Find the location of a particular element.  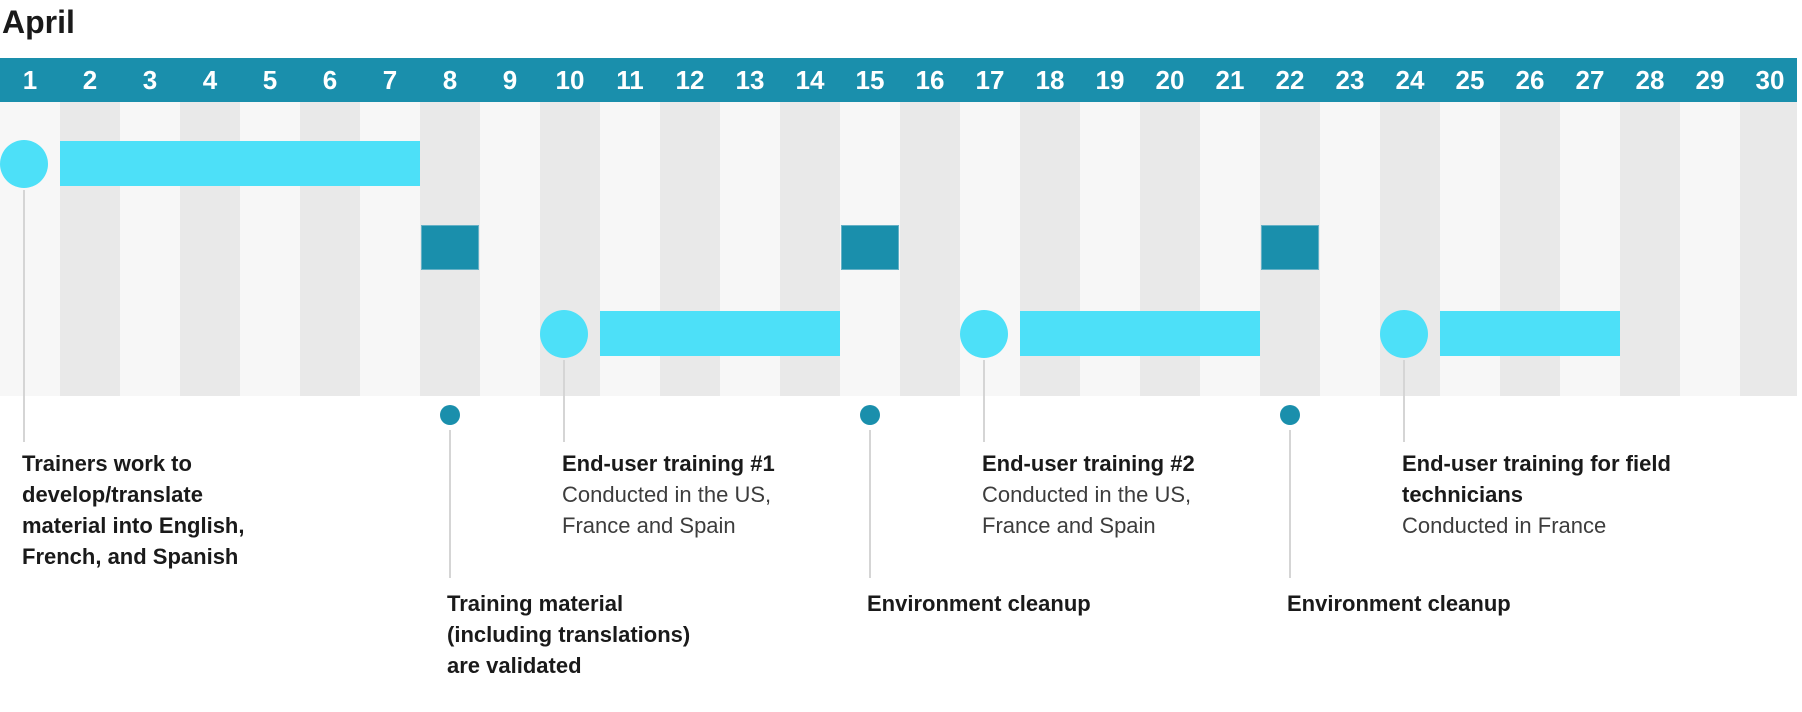

task-label-develop-translate-material-line-1: Trainers work to is located at coordinates (107, 463).